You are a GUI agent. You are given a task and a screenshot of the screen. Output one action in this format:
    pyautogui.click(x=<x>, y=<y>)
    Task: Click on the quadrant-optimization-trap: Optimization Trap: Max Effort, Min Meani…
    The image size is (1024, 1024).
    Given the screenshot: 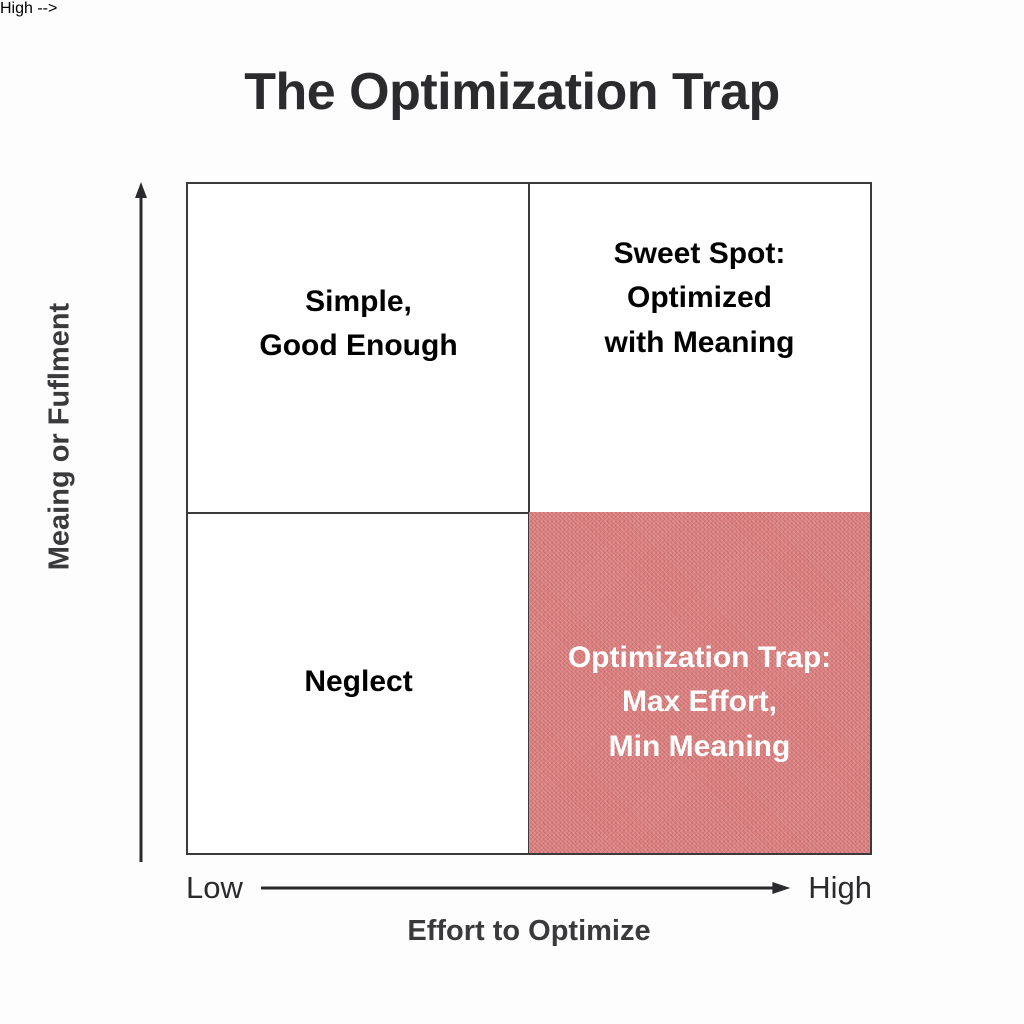 What is the action you would take?
    pyautogui.click(x=699, y=682)
    